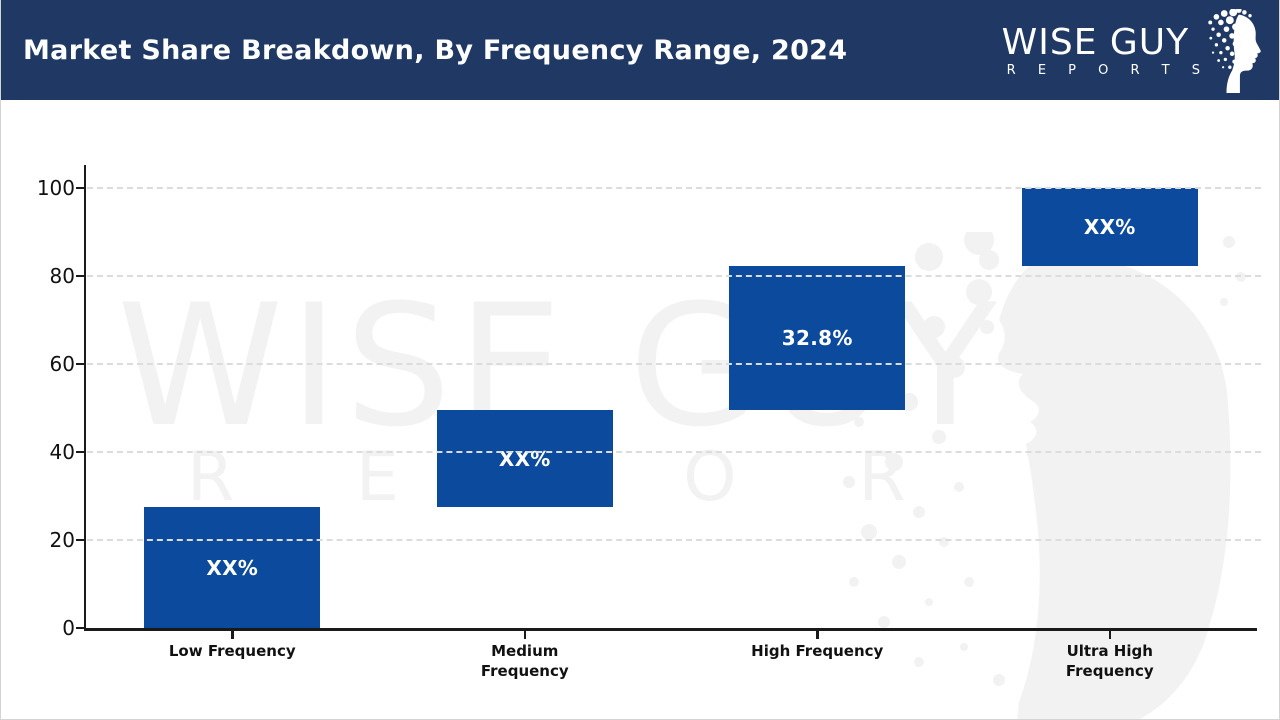 This screenshot has height=720, width=1280. I want to click on y-tick-label-40: 40, so click(62, 452).